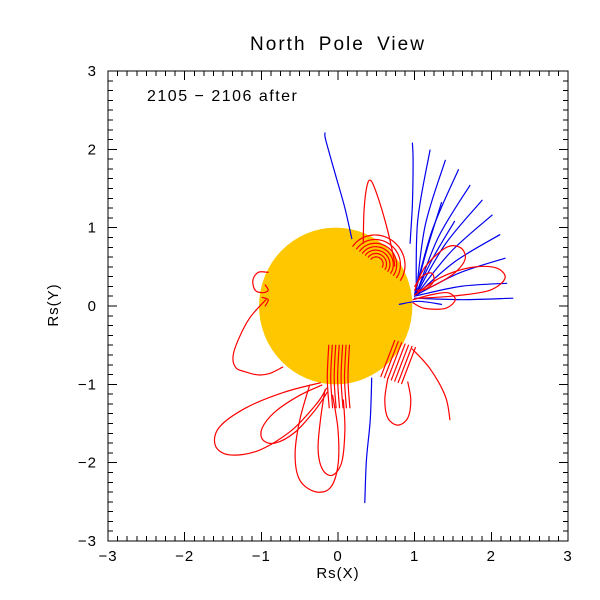  I want to click on y-tick-label: 3, so click(92, 71).